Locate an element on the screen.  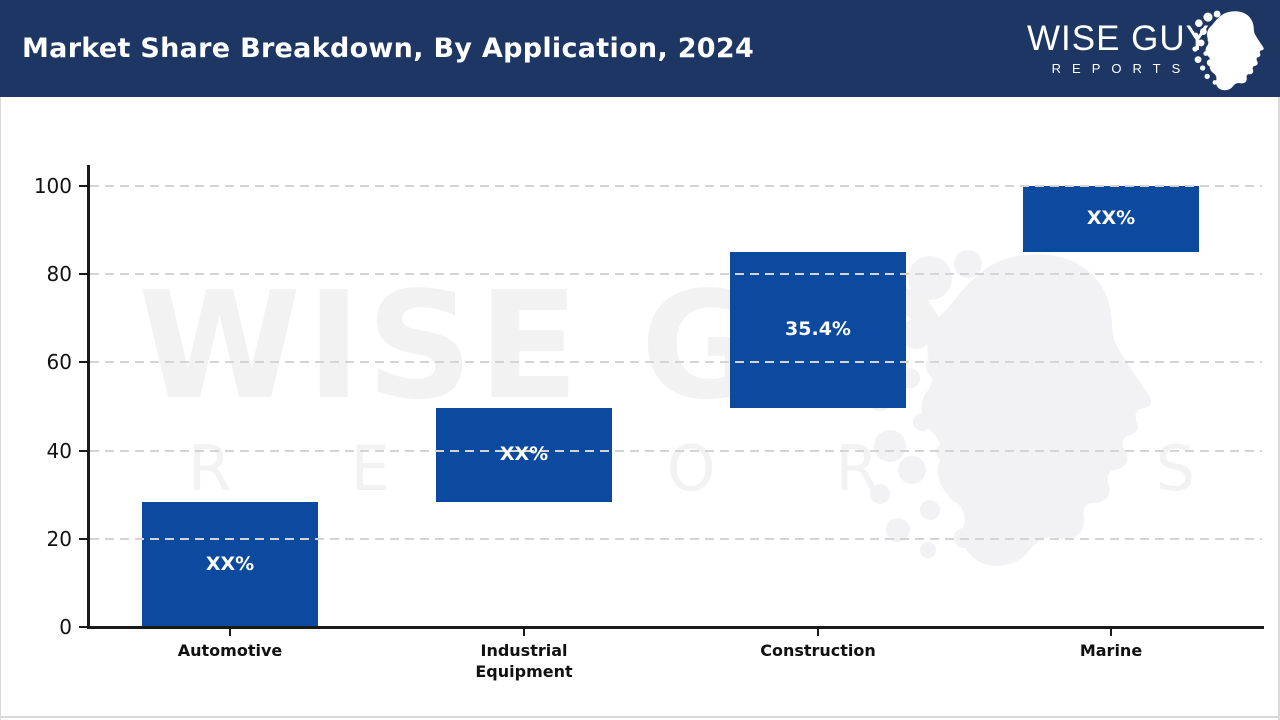
bar-value-label-automotive: XX% is located at coordinates (230, 563).